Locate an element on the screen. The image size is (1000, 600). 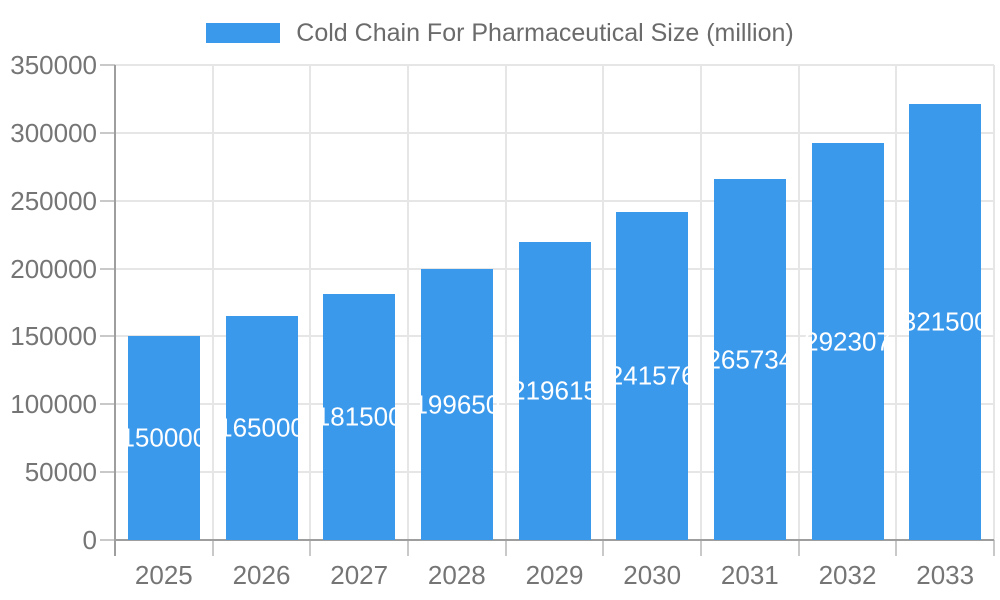
y-axis-label: 200000 is located at coordinates (53, 268).